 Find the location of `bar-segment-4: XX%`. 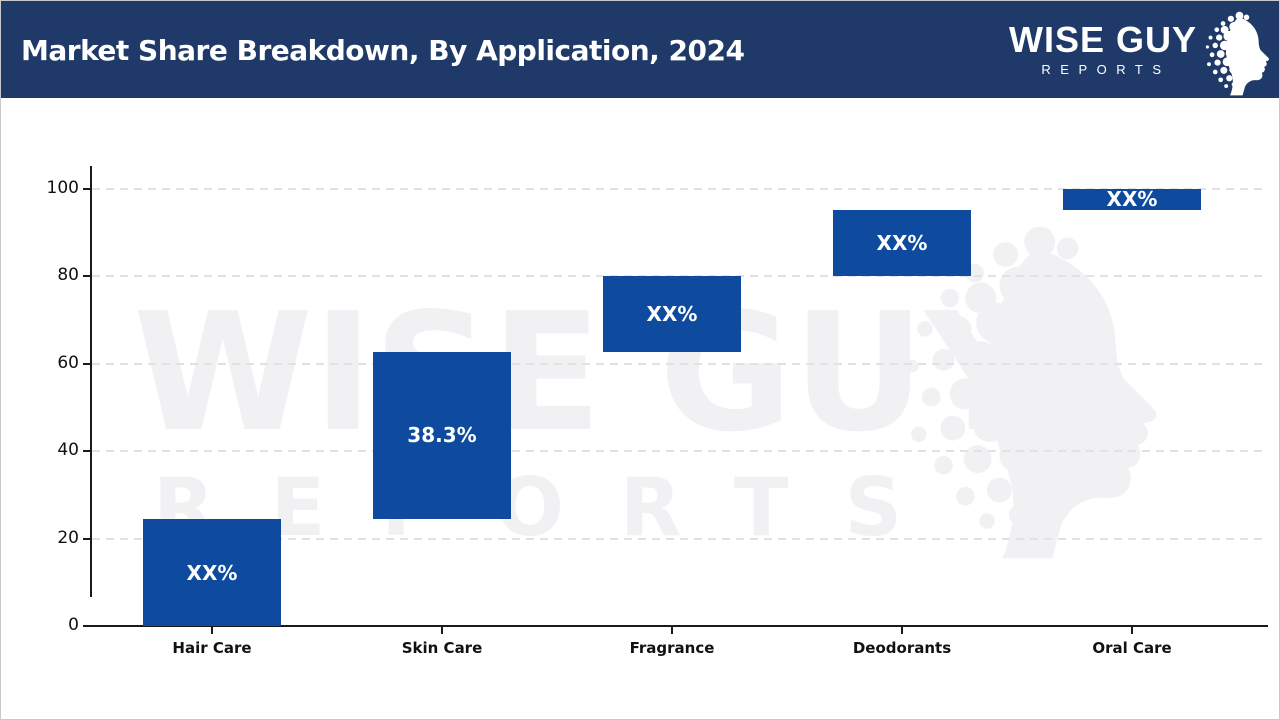

bar-segment-4: XX% is located at coordinates (1132, 199).